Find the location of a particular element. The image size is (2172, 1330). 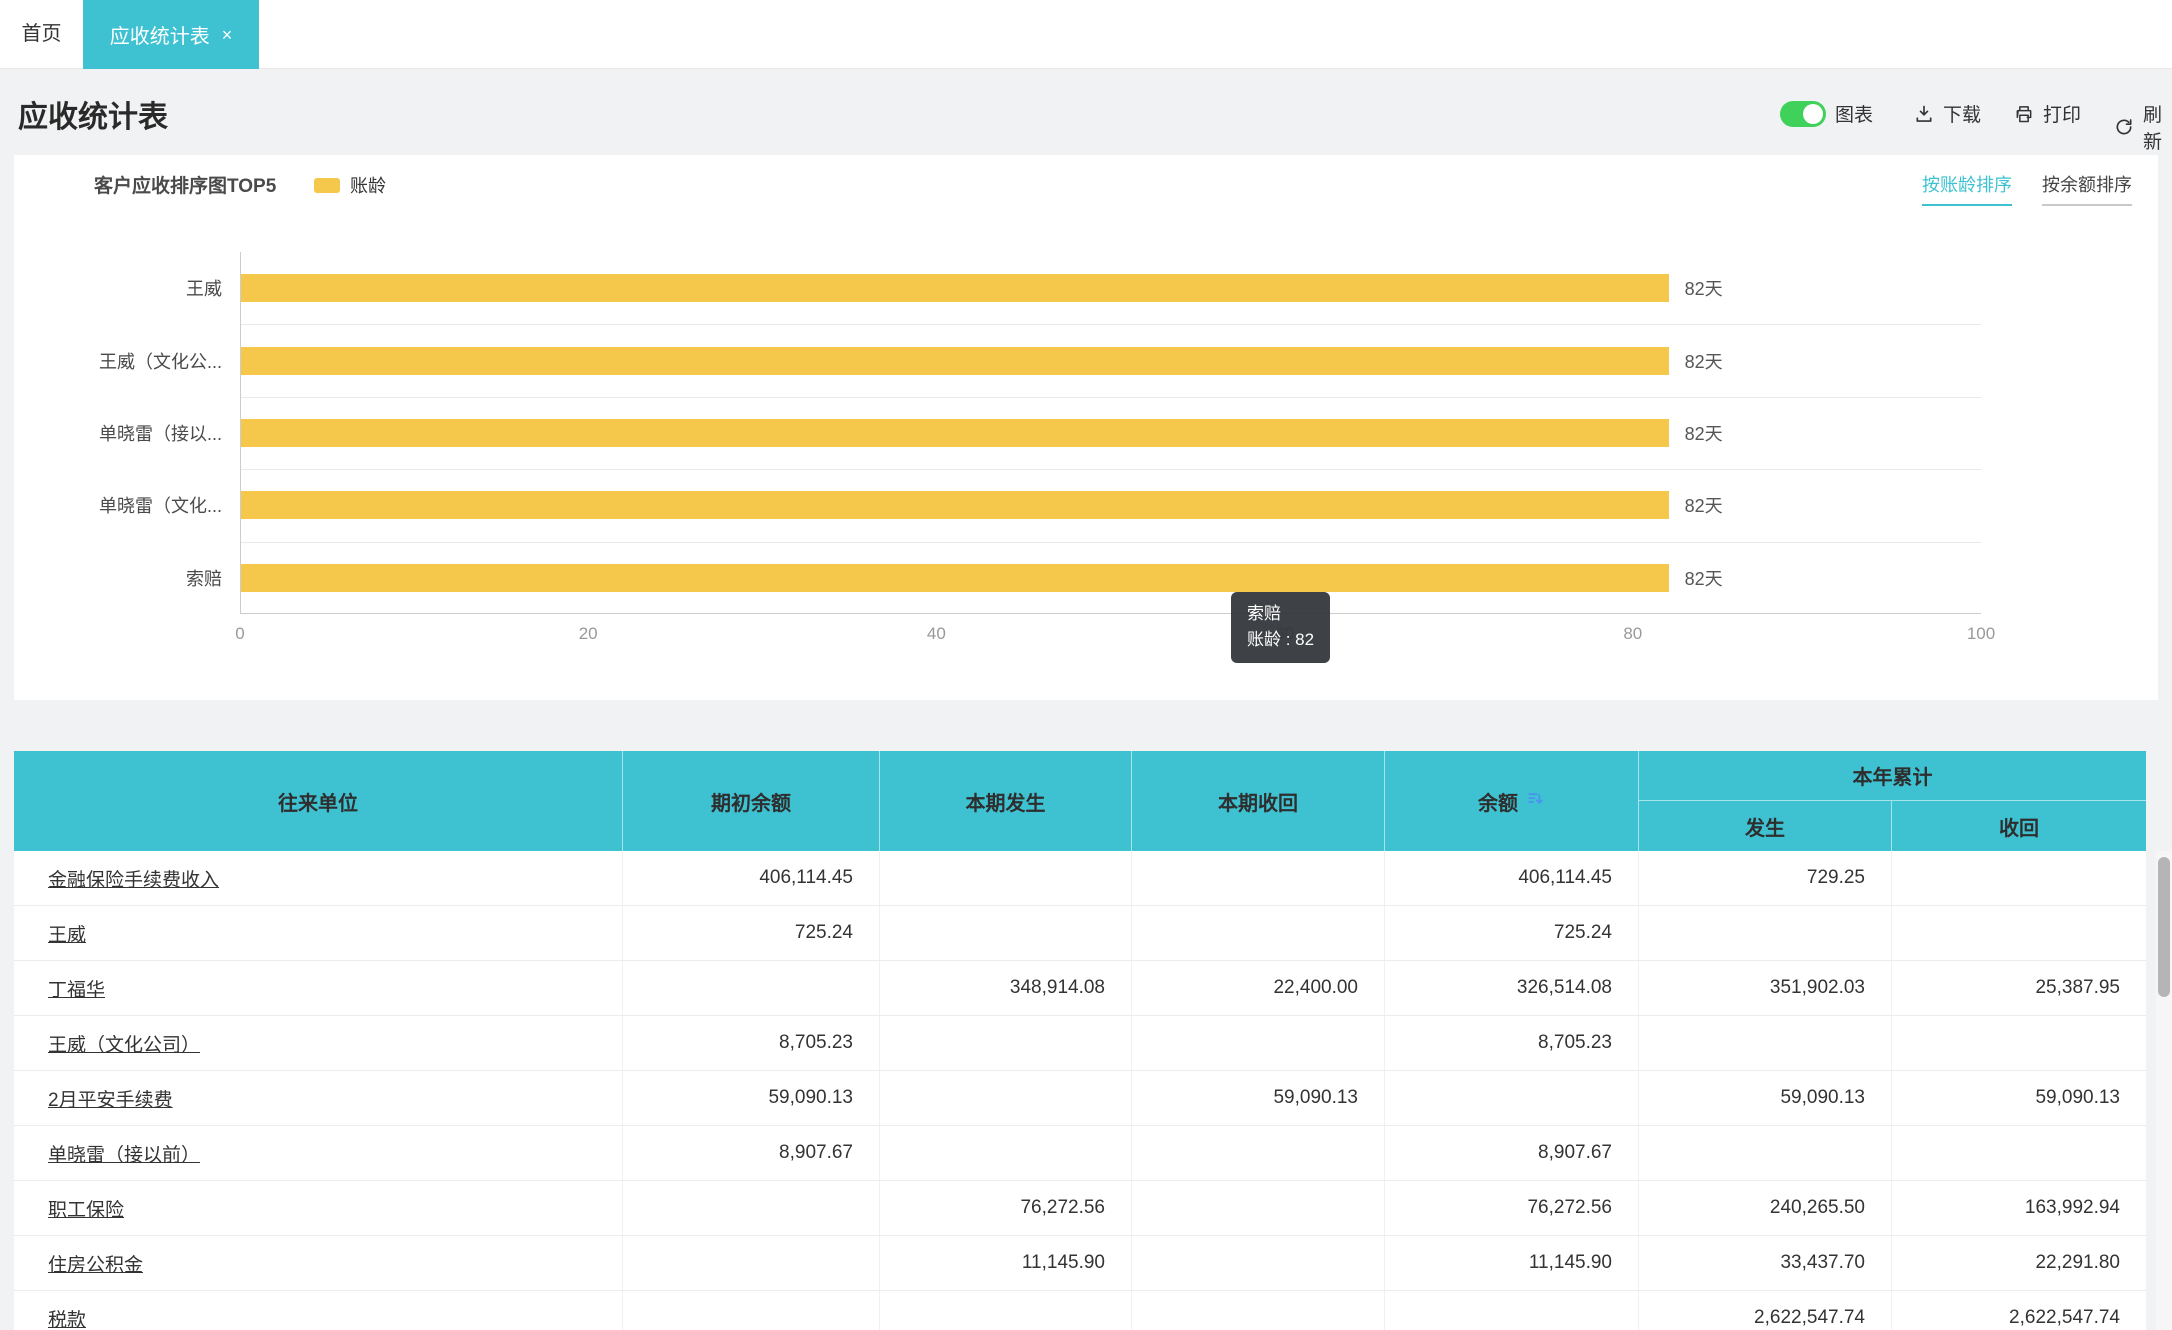

table-cell-balance: 725.24 is located at coordinates (1512, 933).